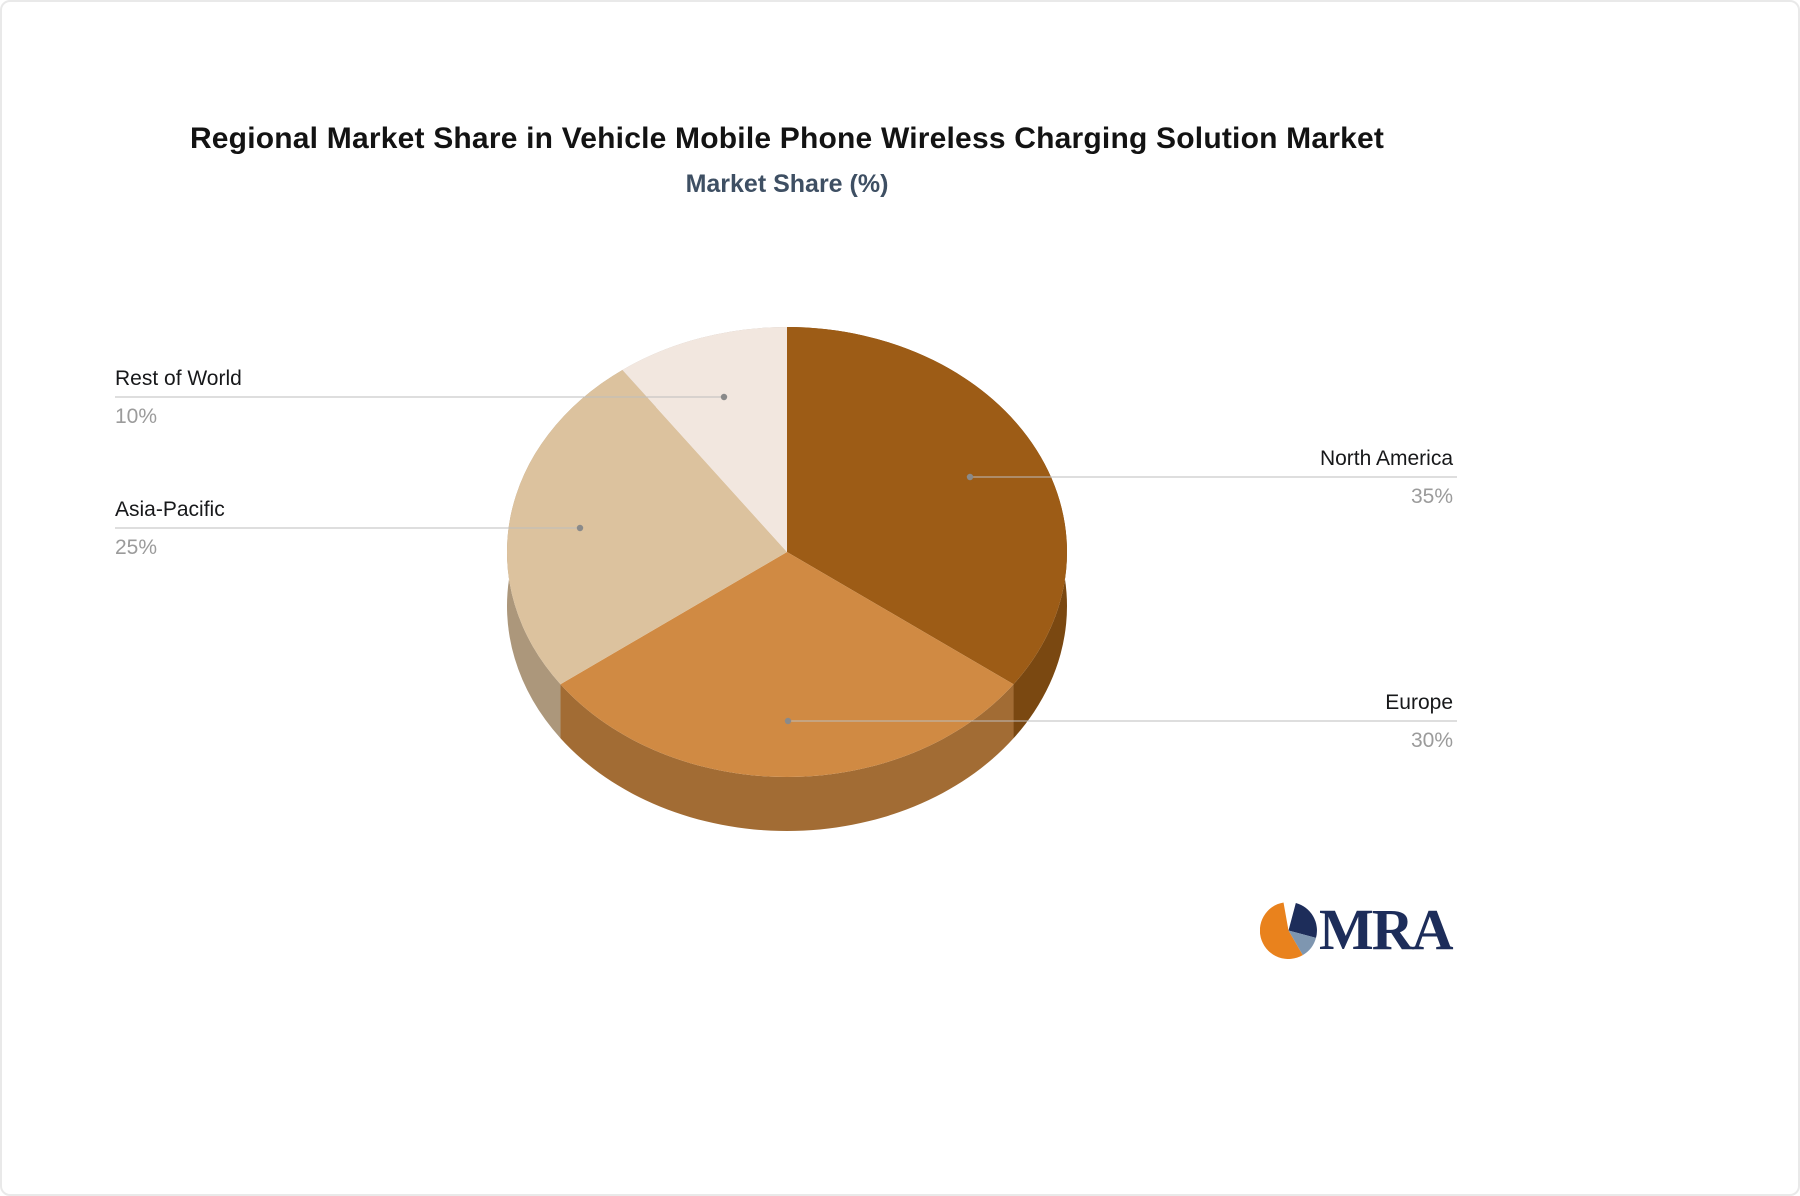 The height and width of the screenshot is (1196, 1800). Describe the element at coordinates (1431, 497) in the screenshot. I see `callout-value: 35%` at that location.